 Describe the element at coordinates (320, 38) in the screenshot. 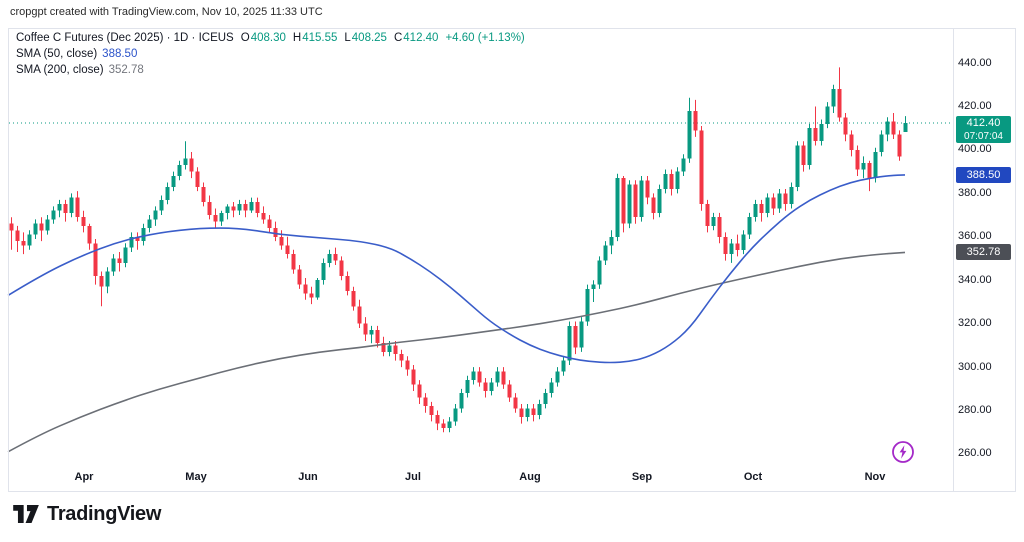

I see `high-value: 415.55` at that location.